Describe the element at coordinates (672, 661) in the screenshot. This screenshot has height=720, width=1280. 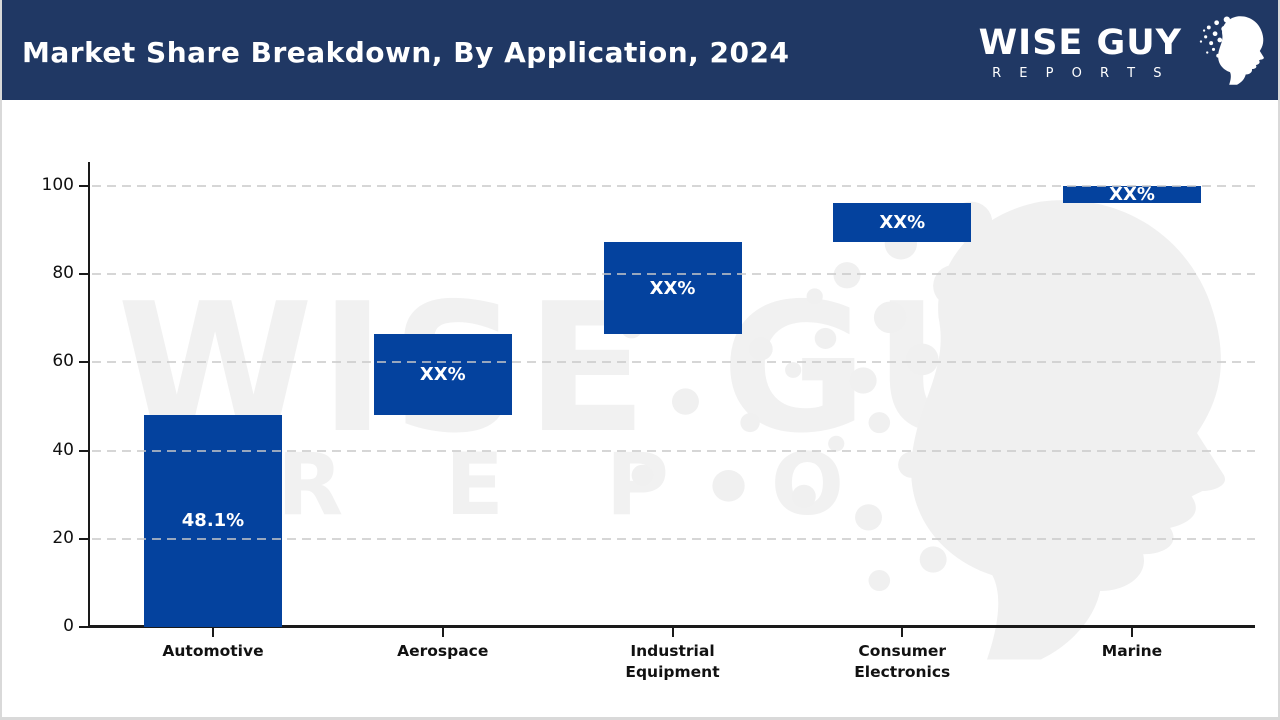
I see `x-tick-label: Industrial Equipment` at that location.